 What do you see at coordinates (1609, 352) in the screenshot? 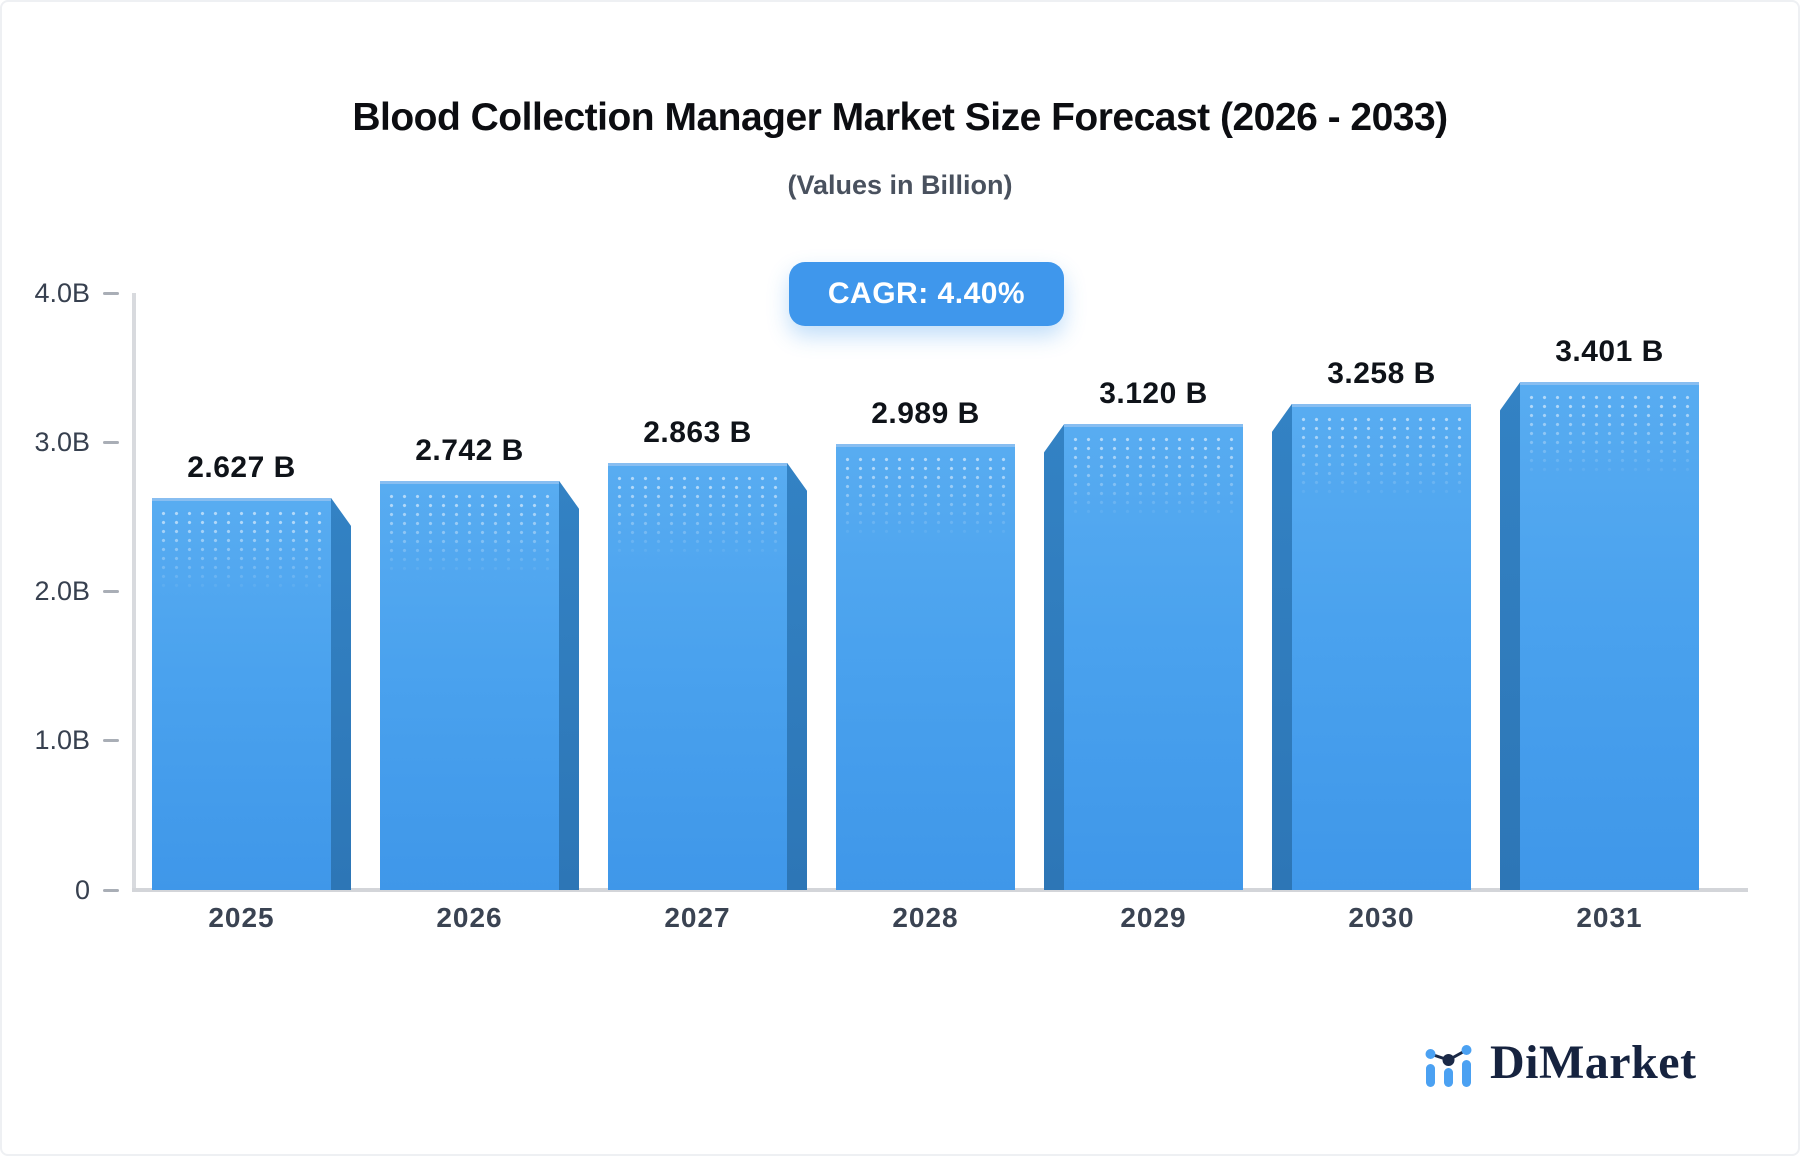
I see `bar-value-label: 3.401 B` at bounding box center [1609, 352].